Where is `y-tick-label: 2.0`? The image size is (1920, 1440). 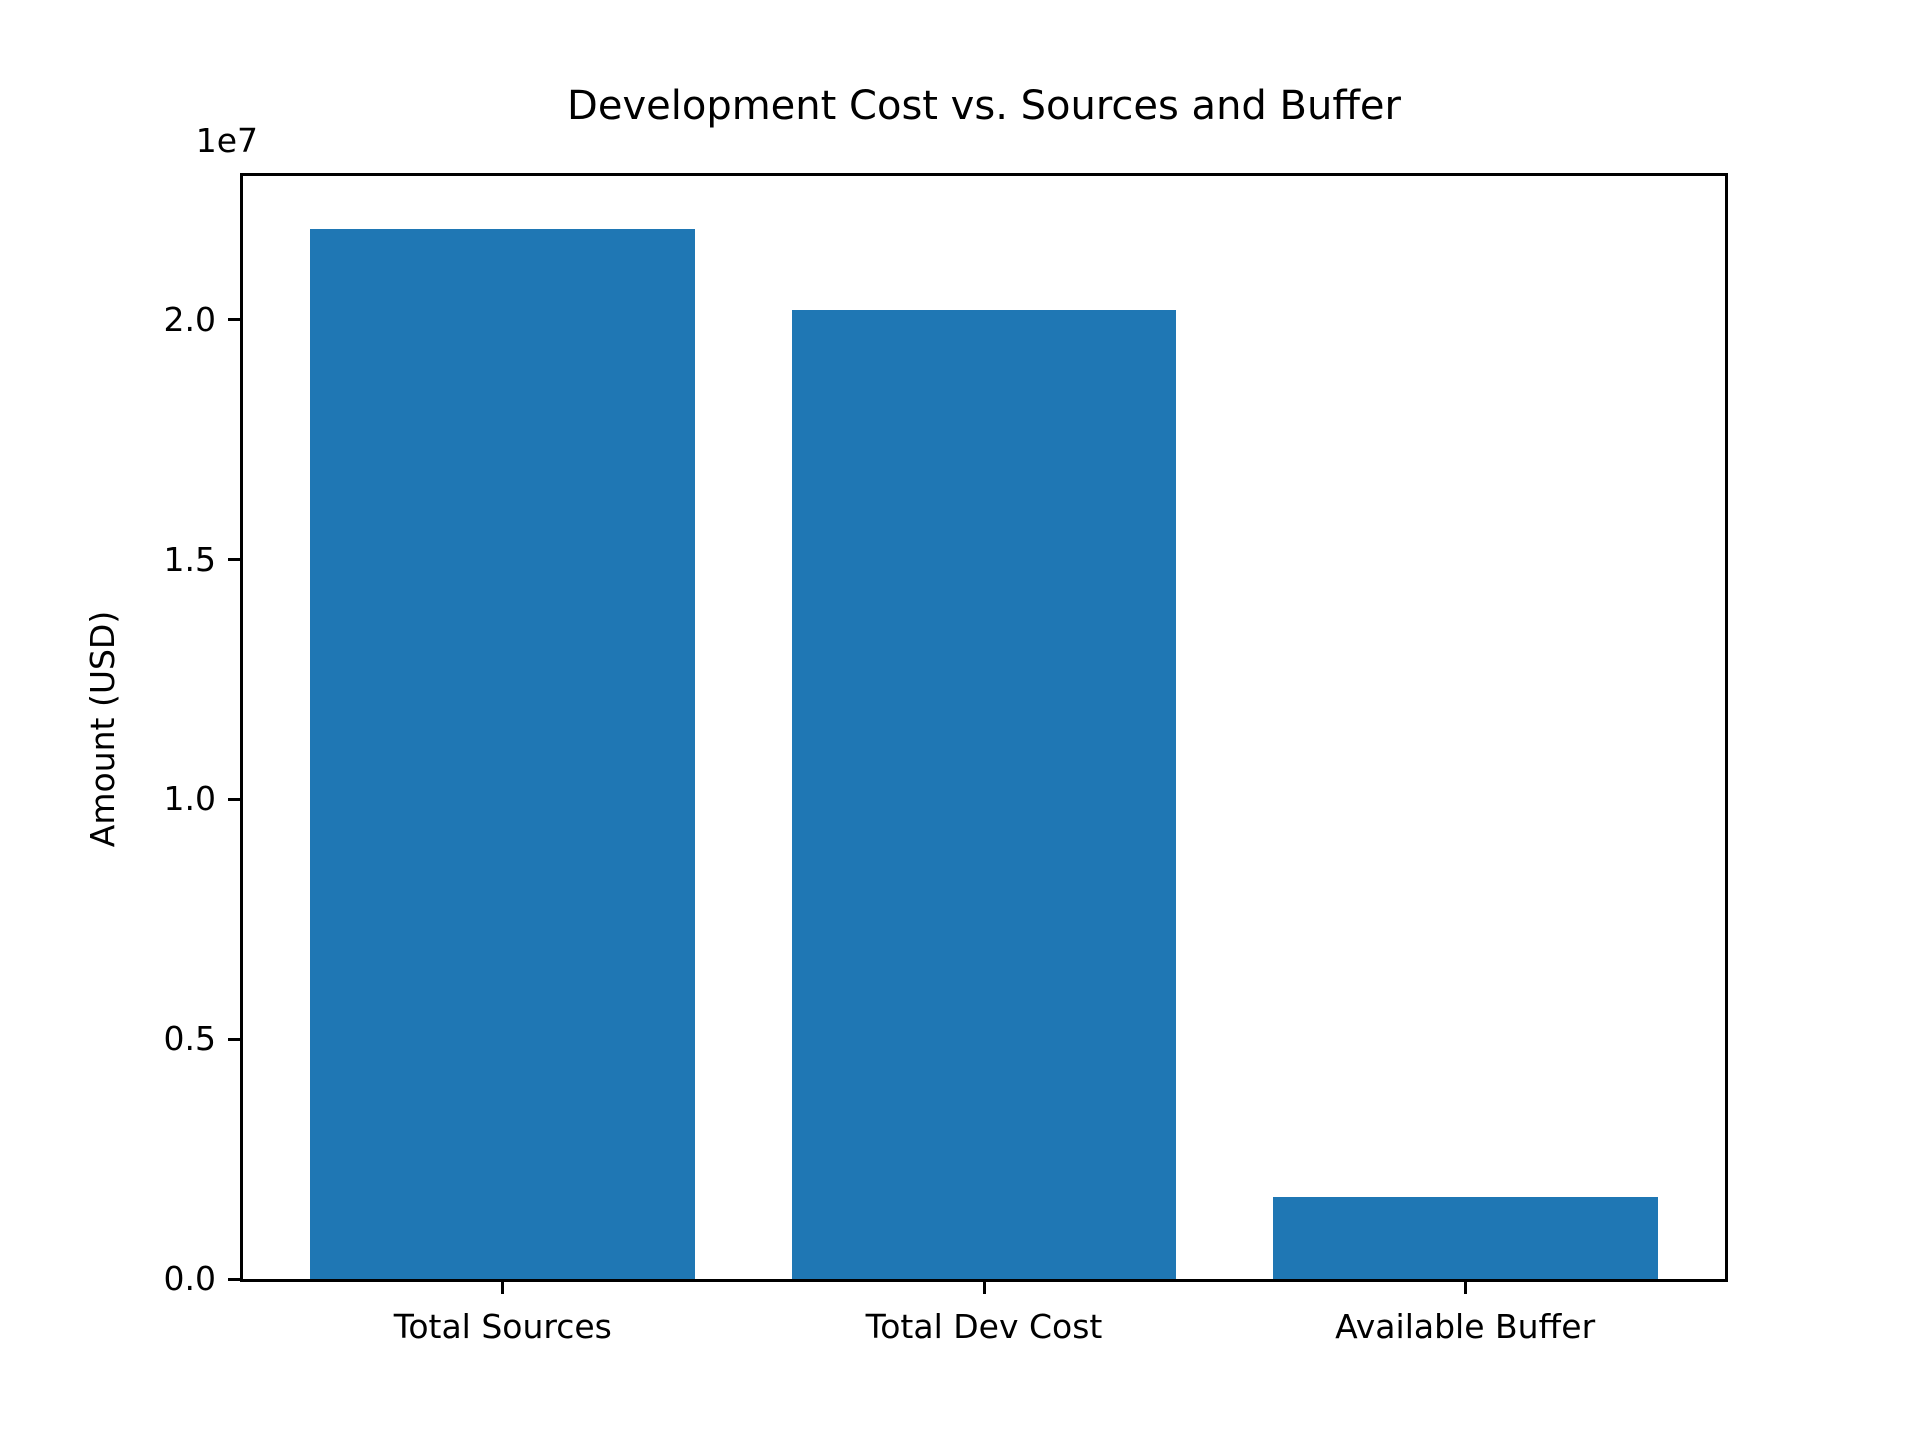 y-tick-label: 2.0 is located at coordinates (189, 319).